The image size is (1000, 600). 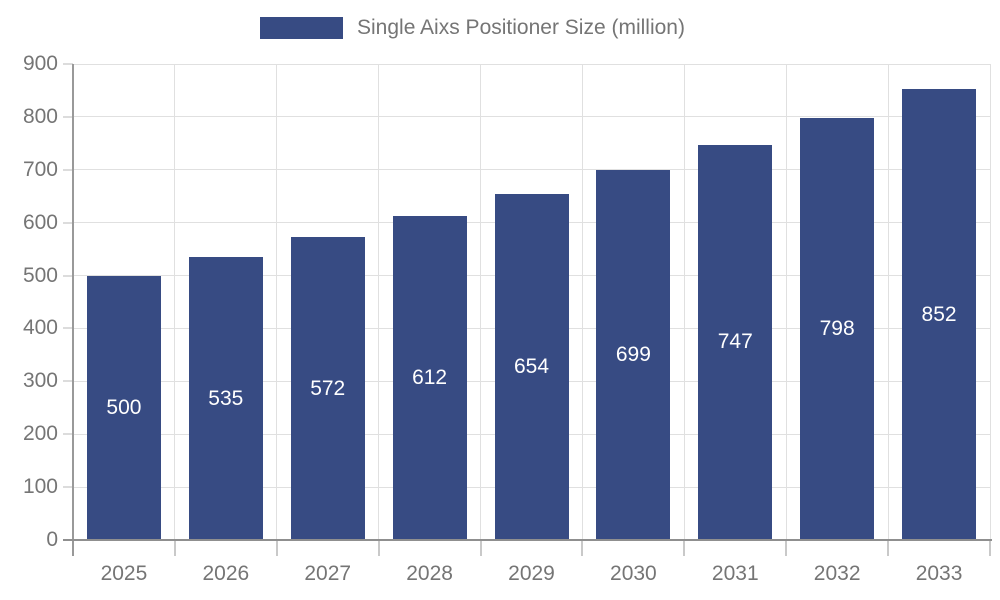 I want to click on bar-value-label: 798, so click(x=837, y=328).